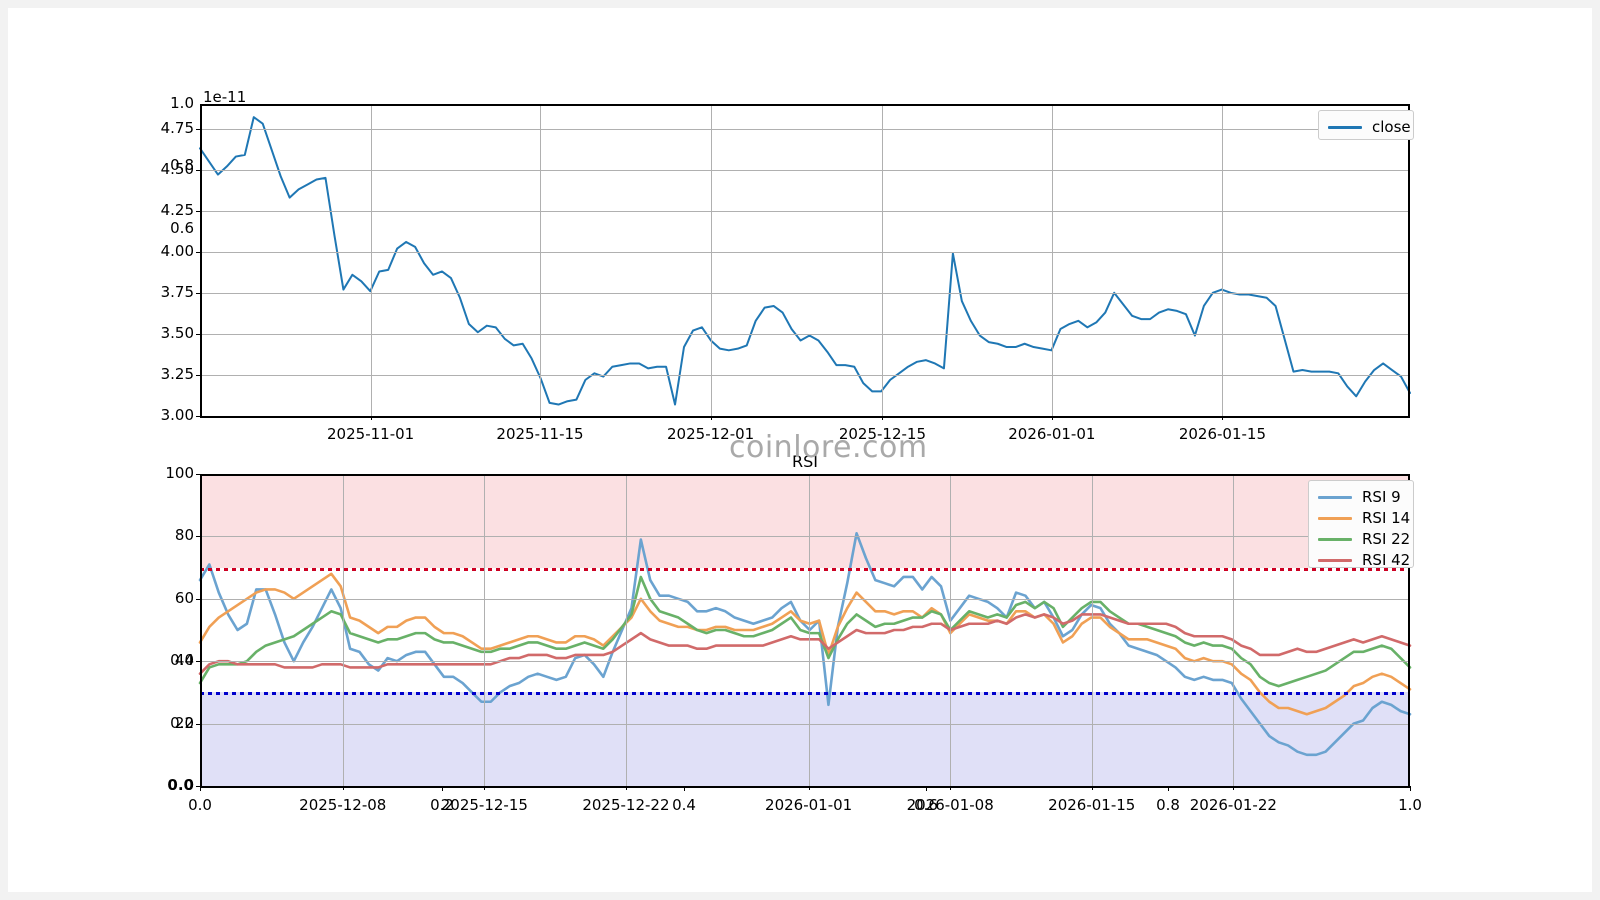  Describe the element at coordinates (805, 787) in the screenshot. I see `rsi-bottom-spine` at that location.